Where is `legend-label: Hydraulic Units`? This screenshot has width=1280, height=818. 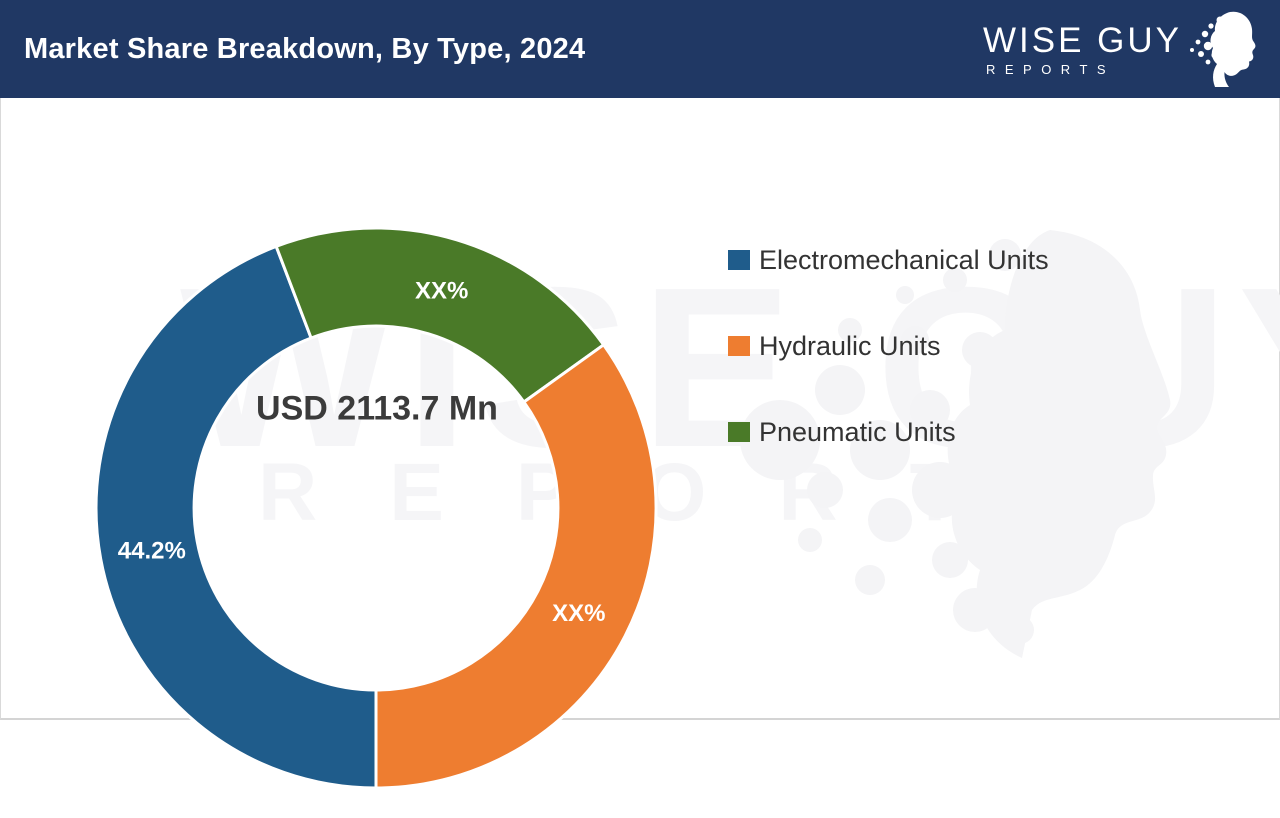
legend-label: Hydraulic Units is located at coordinates (850, 345).